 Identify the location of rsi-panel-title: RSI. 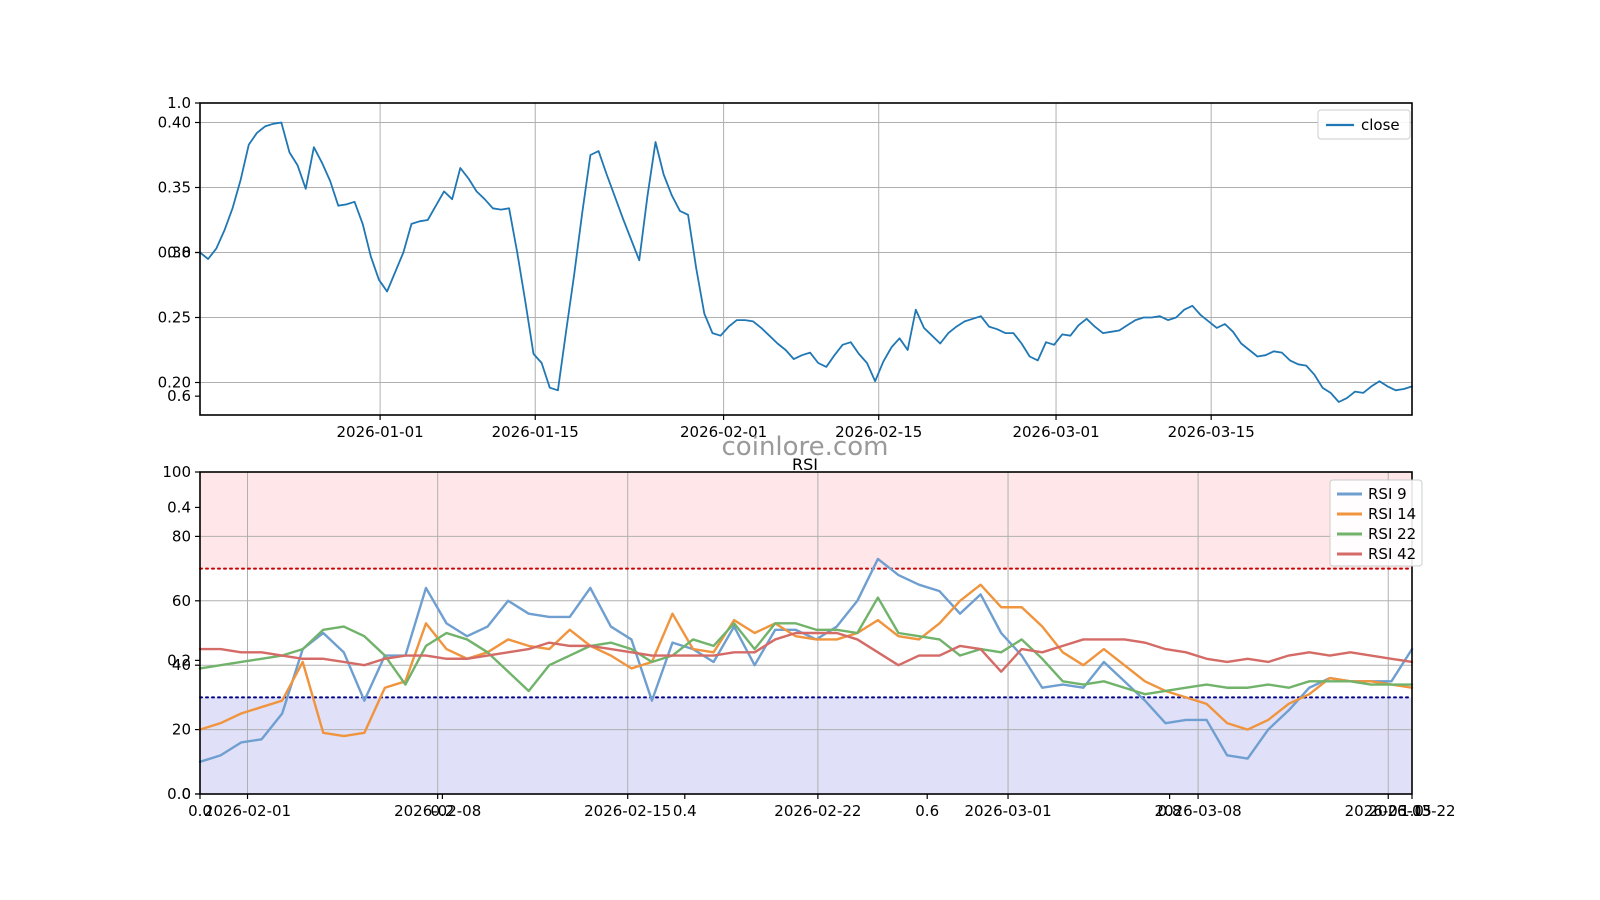
(805, 464).